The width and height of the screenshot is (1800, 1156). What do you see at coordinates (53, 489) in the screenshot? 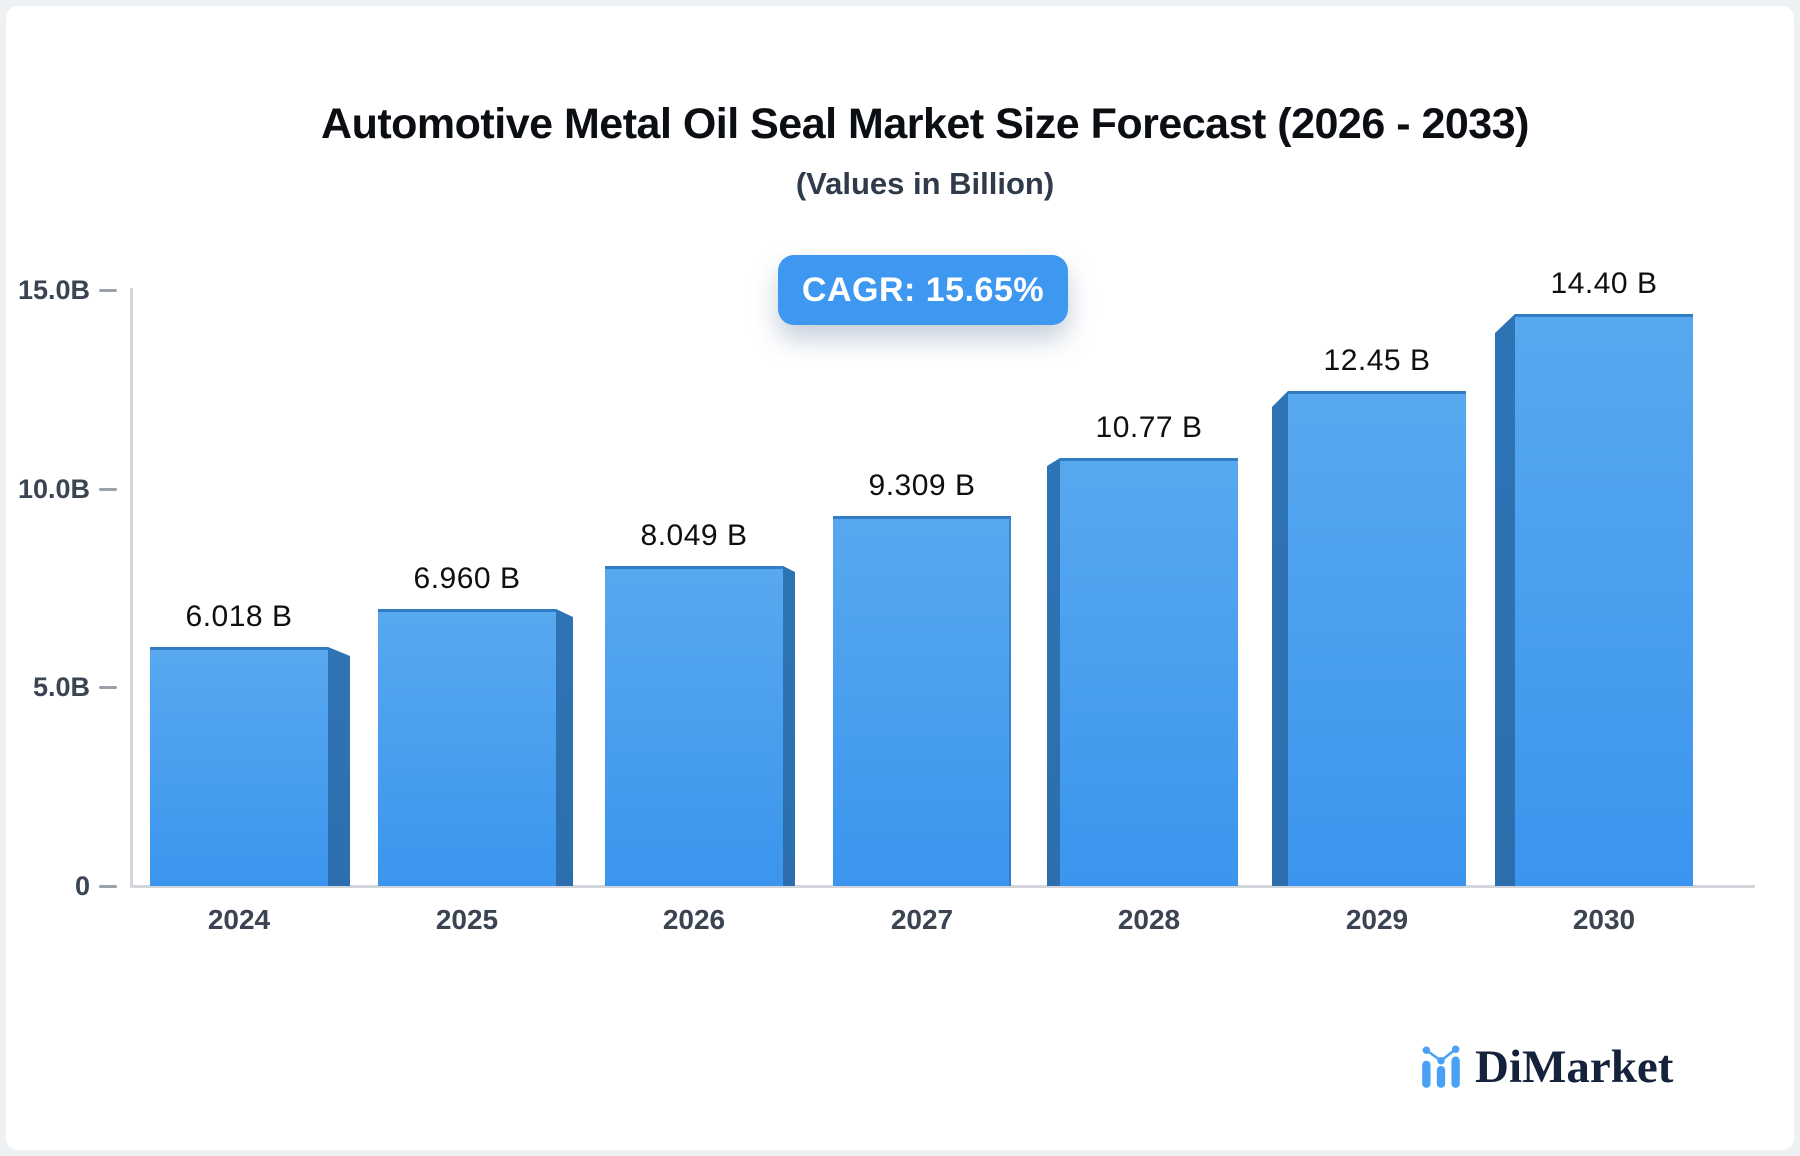
I see `y-tick-label: 10.0B` at bounding box center [53, 489].